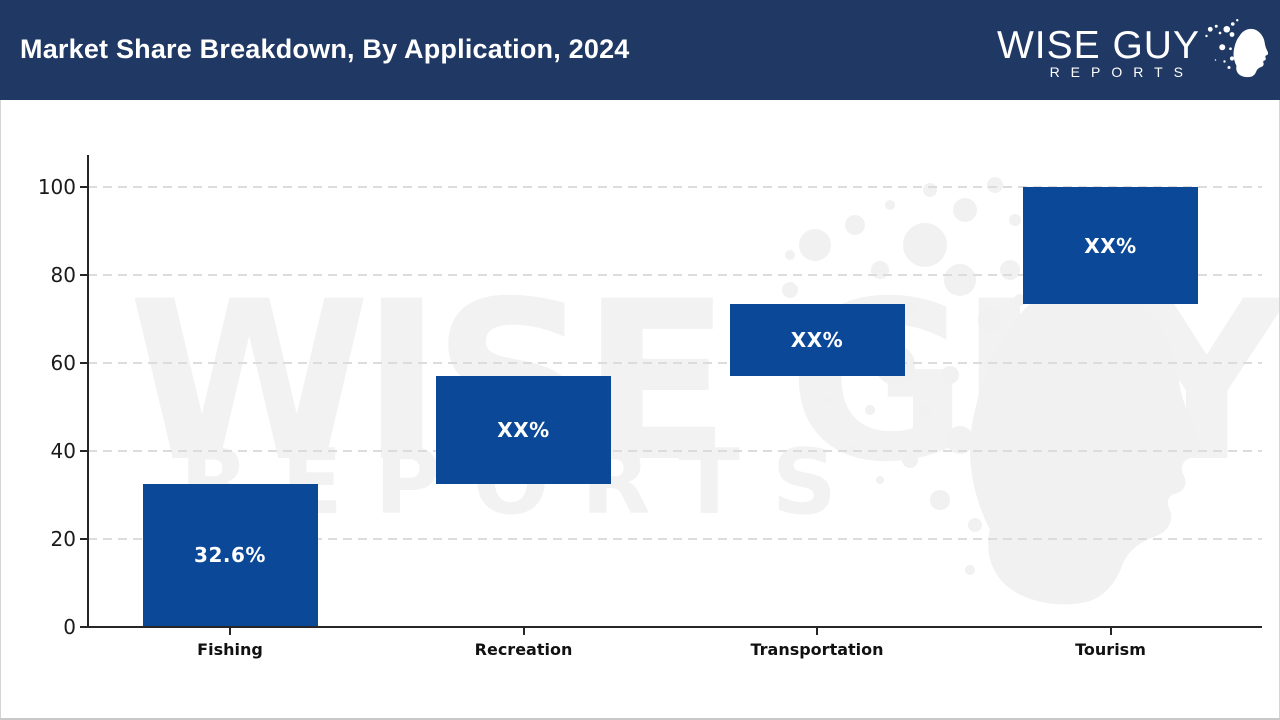  I want to click on category-label-tourism: Tourism, so click(1110, 649).